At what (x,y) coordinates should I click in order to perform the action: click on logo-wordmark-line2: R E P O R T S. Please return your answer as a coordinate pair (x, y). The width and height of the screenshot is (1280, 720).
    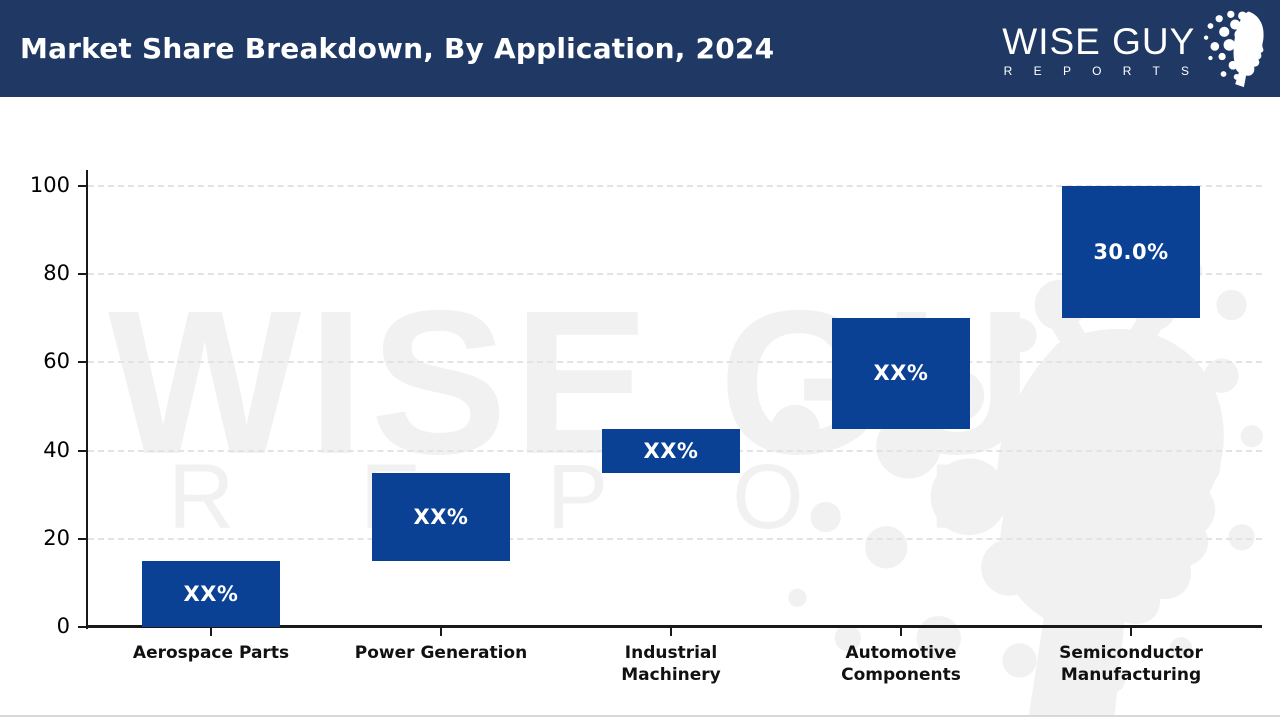
    Looking at the image, I should click on (1100, 70).